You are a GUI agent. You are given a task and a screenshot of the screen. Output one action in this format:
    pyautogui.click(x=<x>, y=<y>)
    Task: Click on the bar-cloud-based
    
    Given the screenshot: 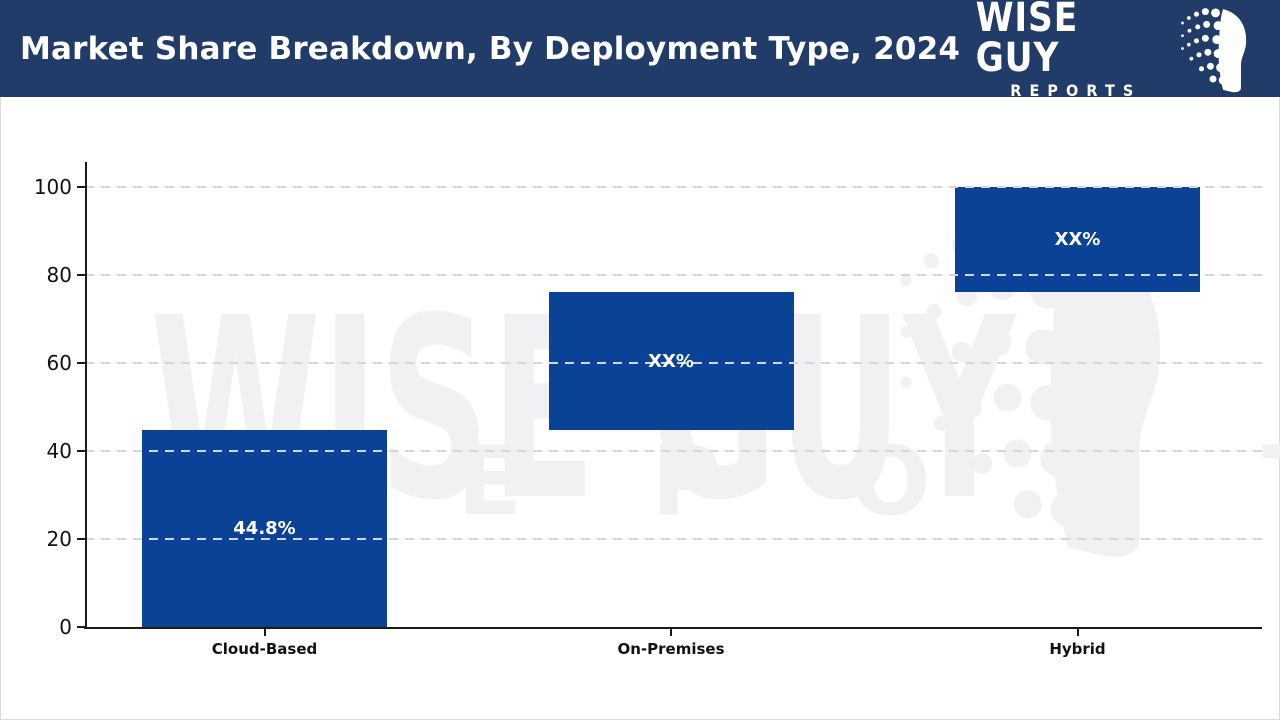 What is the action you would take?
    pyautogui.click(x=264, y=528)
    